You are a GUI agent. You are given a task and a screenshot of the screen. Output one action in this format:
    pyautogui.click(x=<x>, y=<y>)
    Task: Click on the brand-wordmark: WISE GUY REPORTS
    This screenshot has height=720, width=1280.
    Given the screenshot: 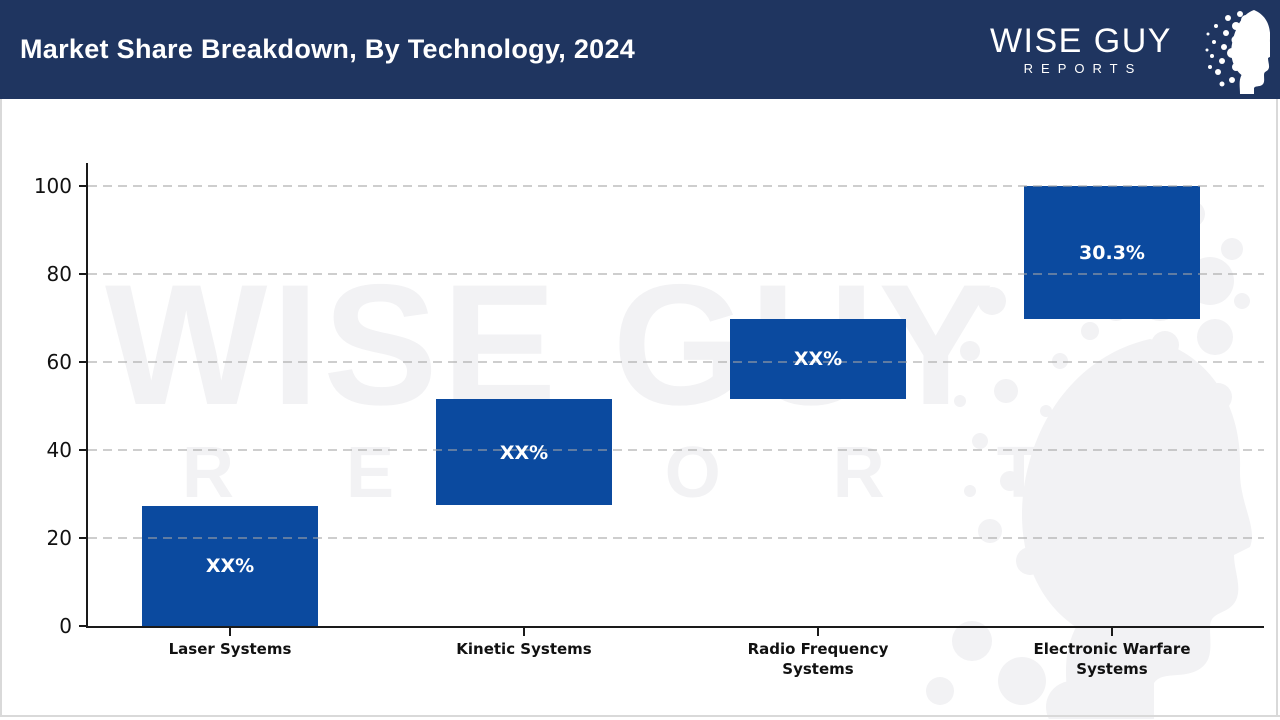 What is the action you would take?
    pyautogui.click(x=1081, y=50)
    